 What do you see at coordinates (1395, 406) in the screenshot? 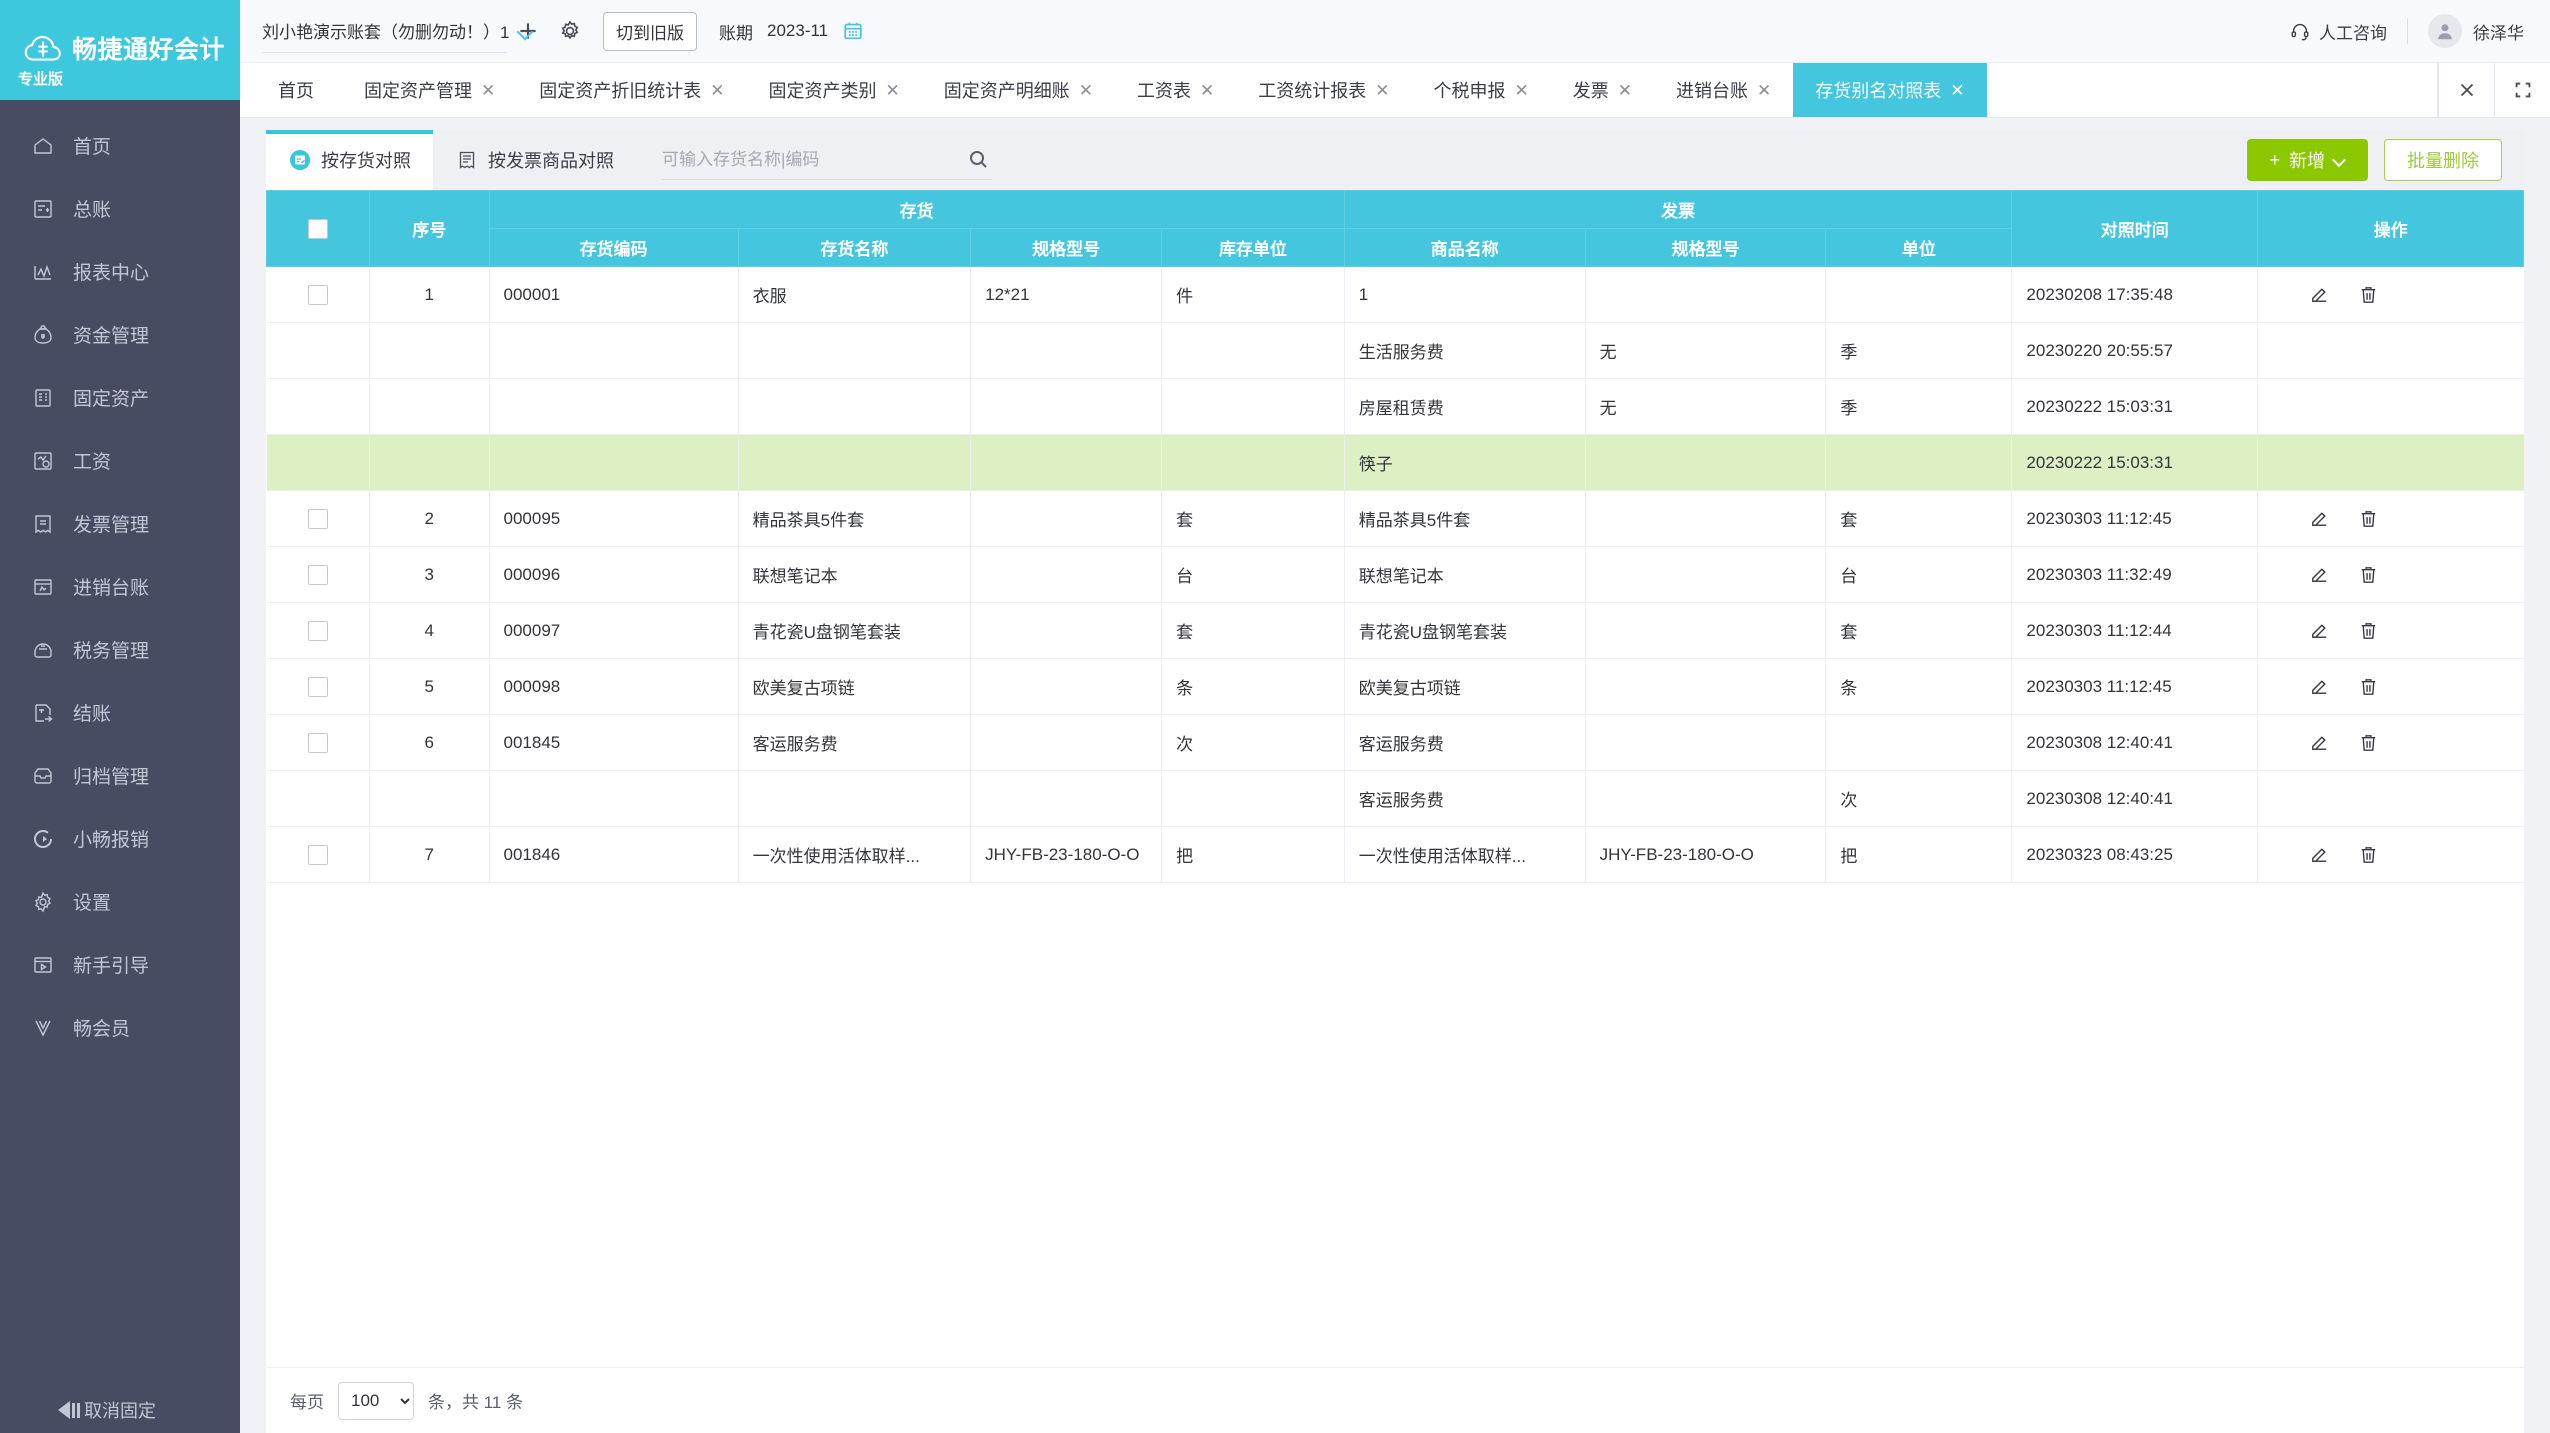
I see `table-row: 房屋租赁费无季 20230222 15:03:31` at bounding box center [1395, 406].